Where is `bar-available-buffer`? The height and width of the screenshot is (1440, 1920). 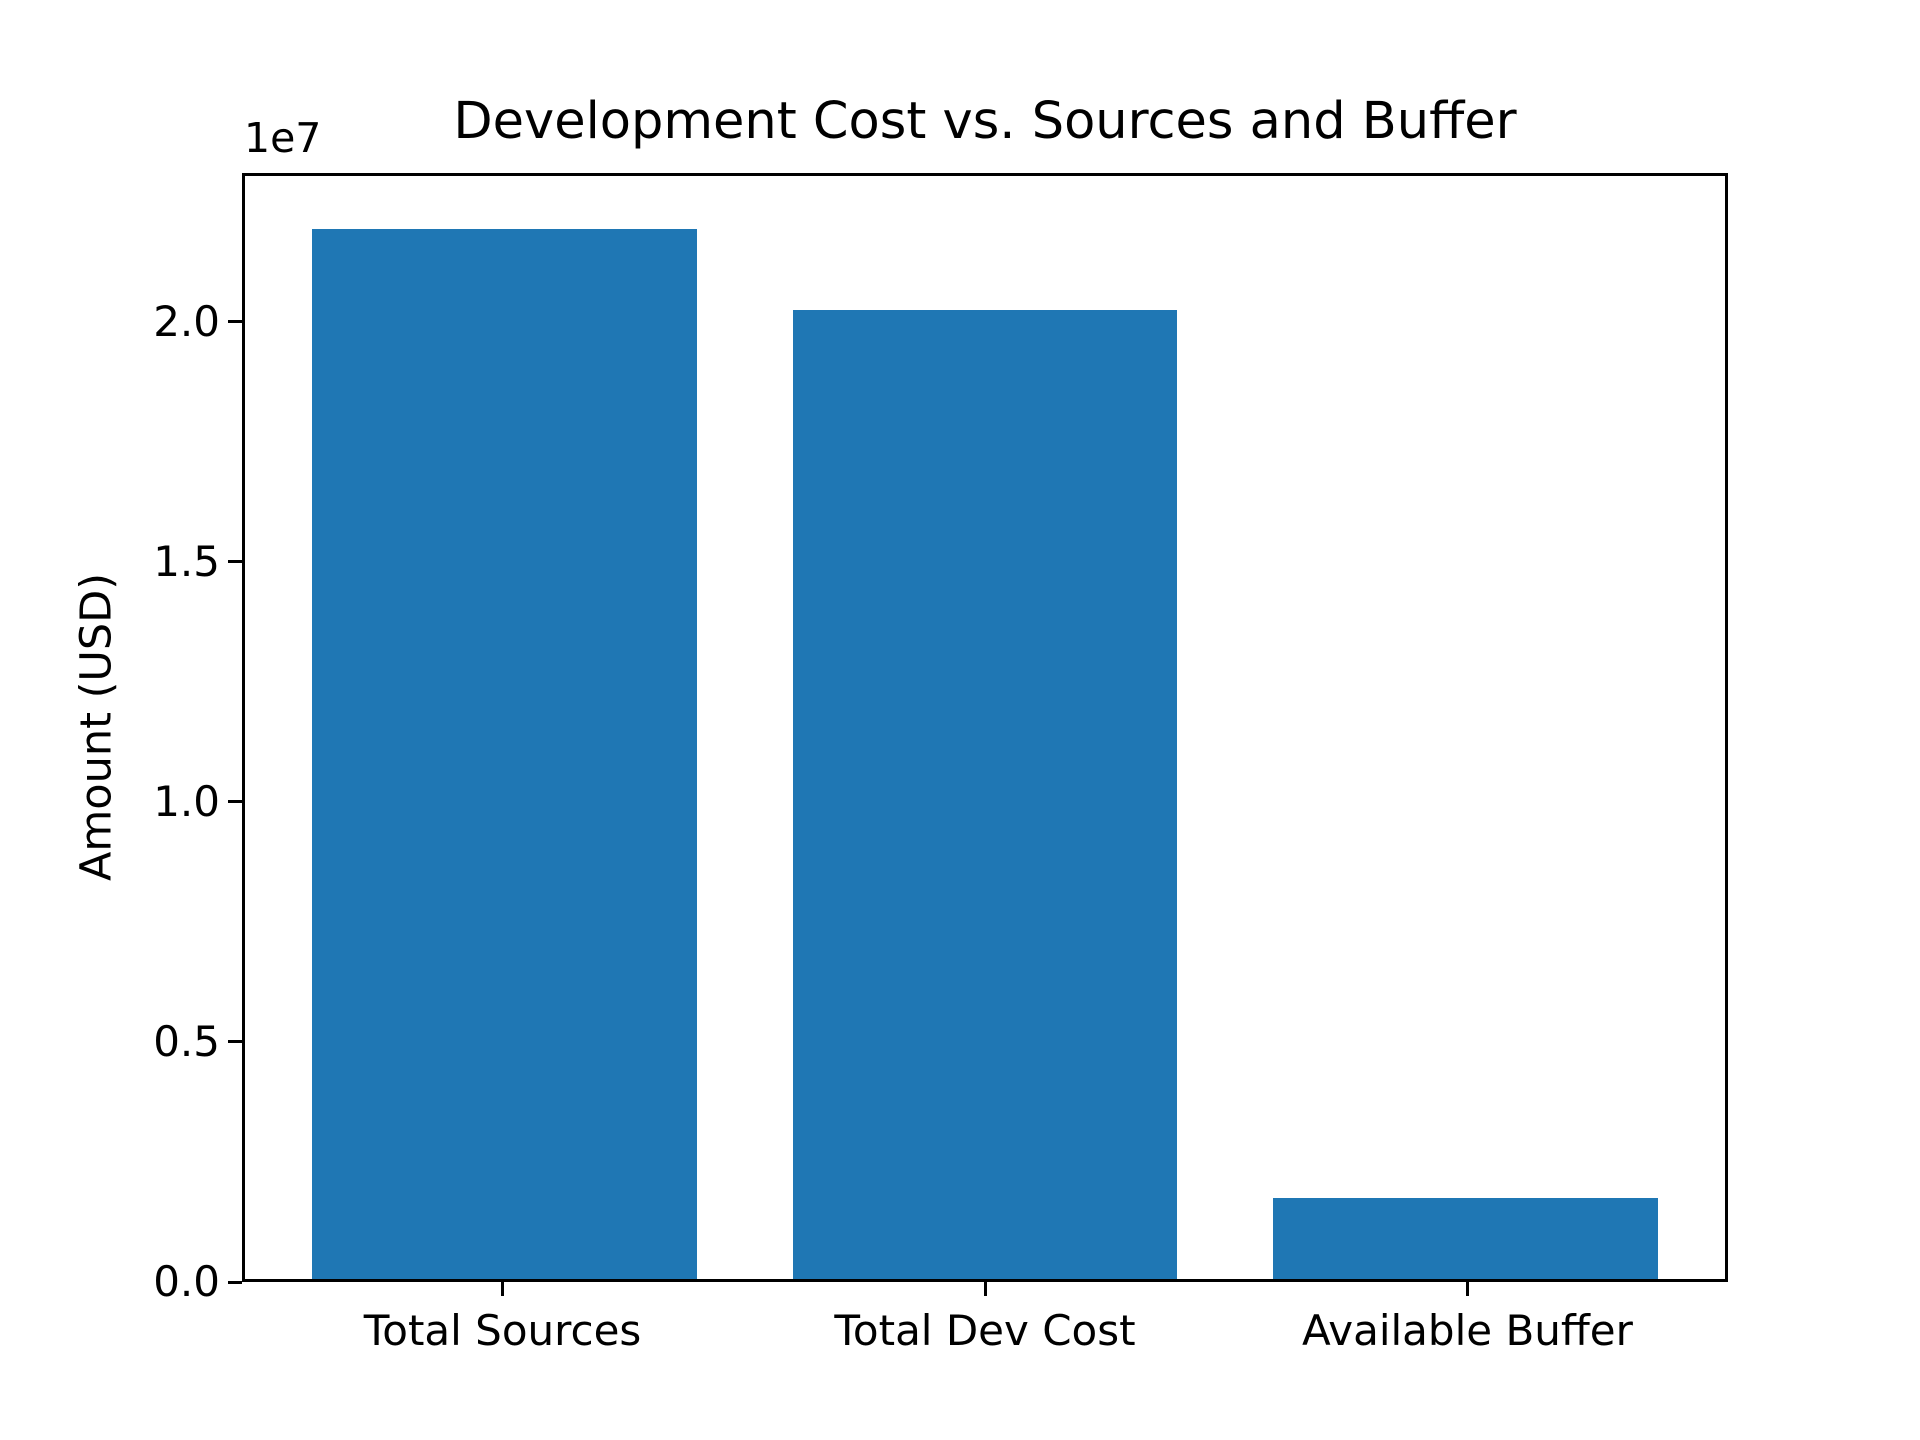 bar-available-buffer is located at coordinates (1465, 1238).